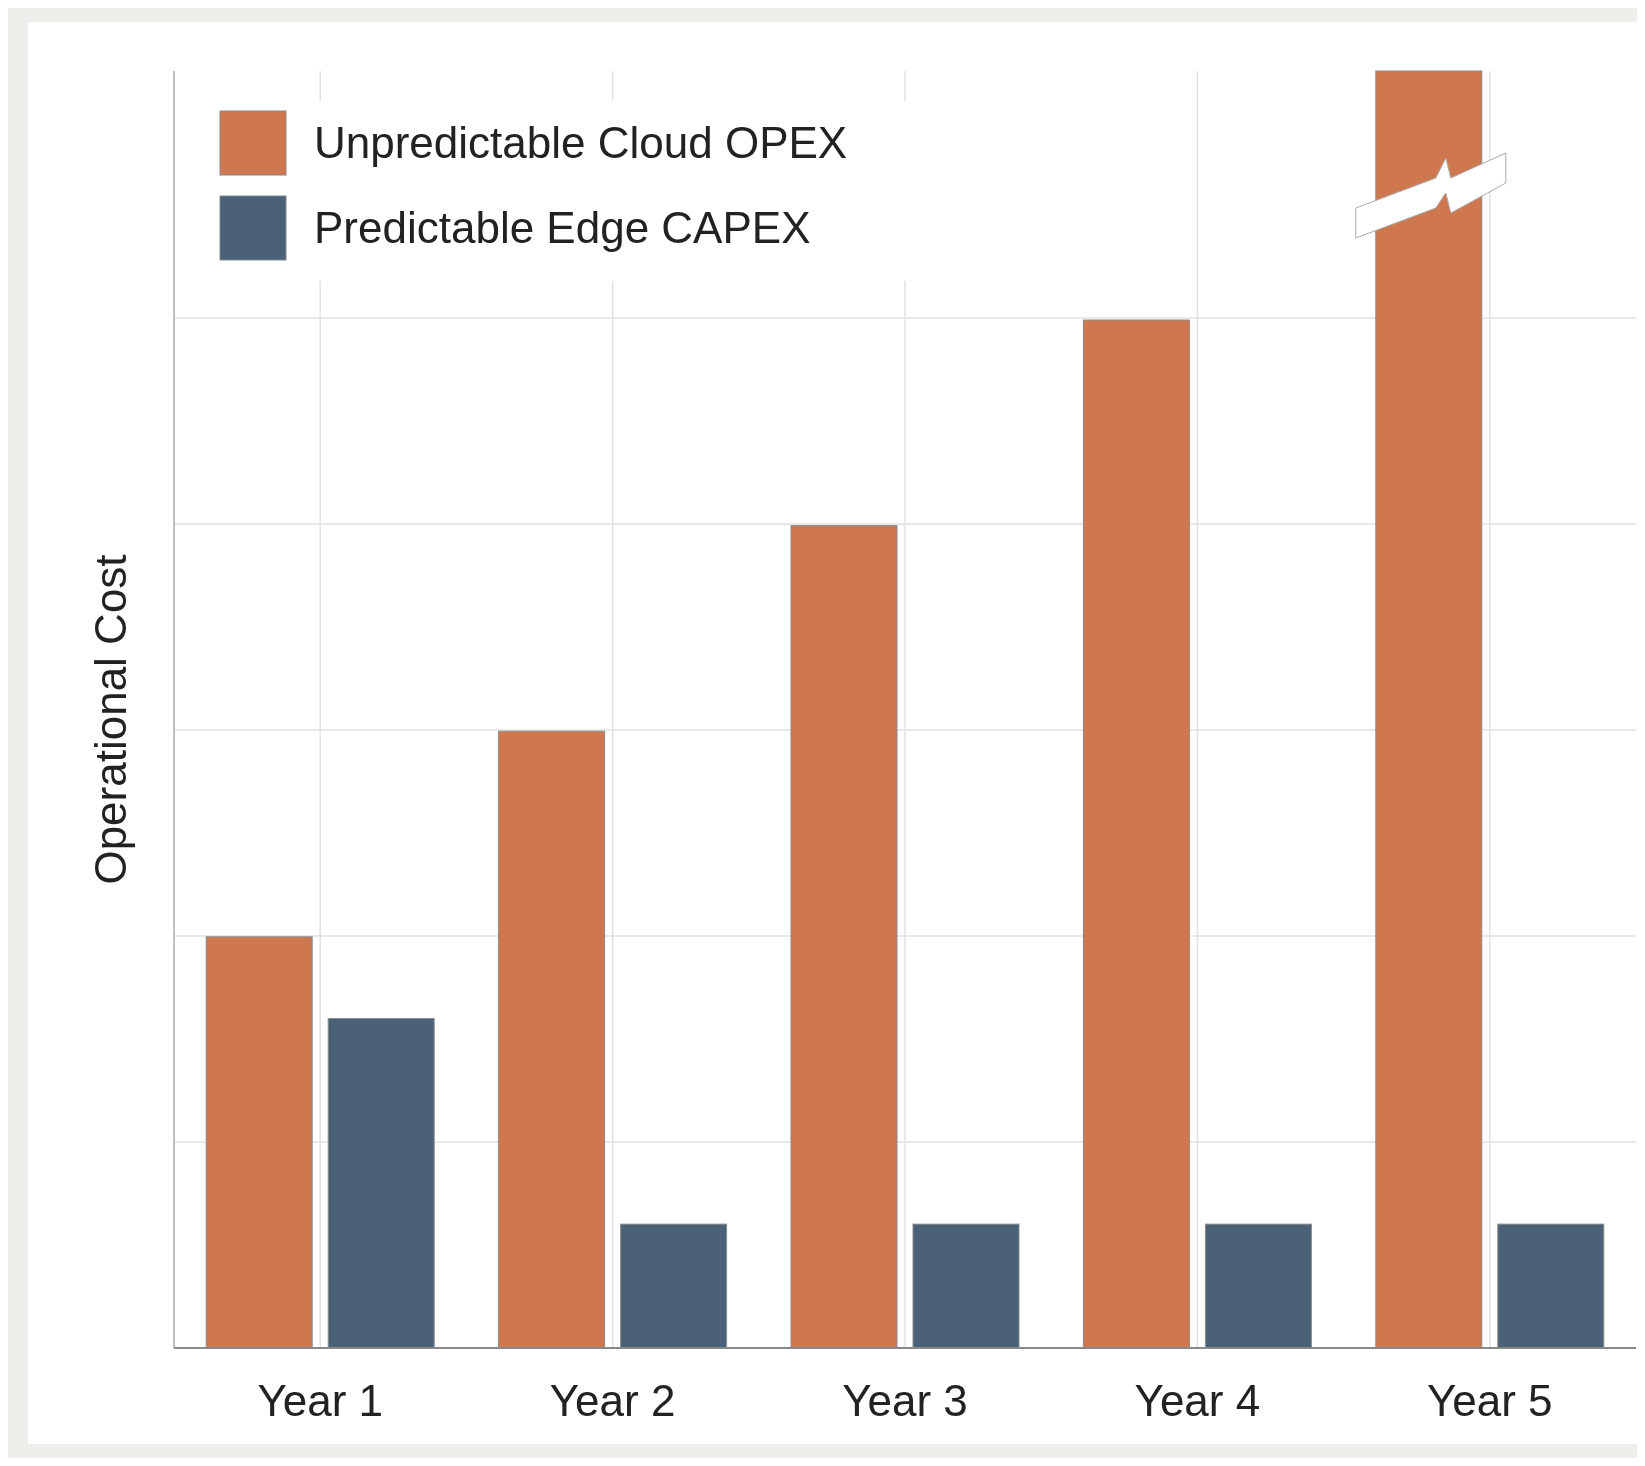 Image resolution: width=1645 pixels, height=1466 pixels. Describe the element at coordinates (905, 1400) in the screenshot. I see `x-tick-label: Year 3` at that location.